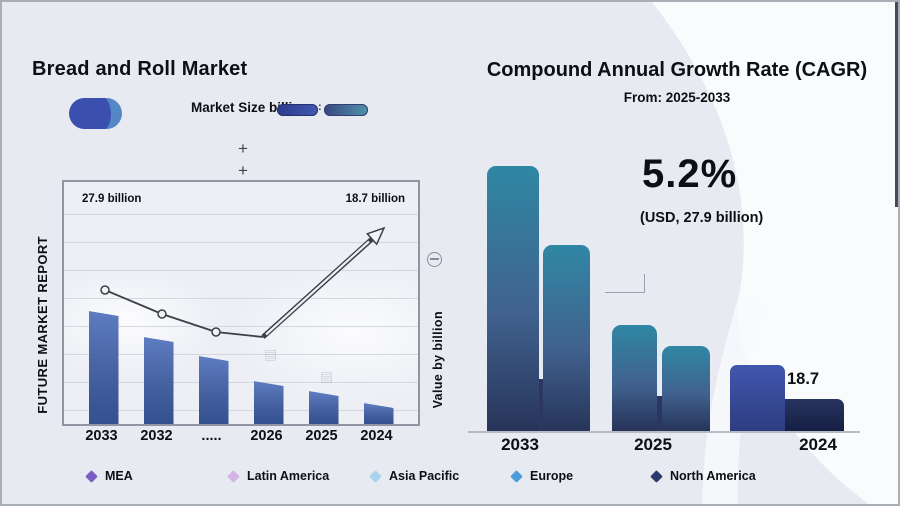 The height and width of the screenshot is (506, 900). I want to click on cylinder-icon, so click(95, 113).